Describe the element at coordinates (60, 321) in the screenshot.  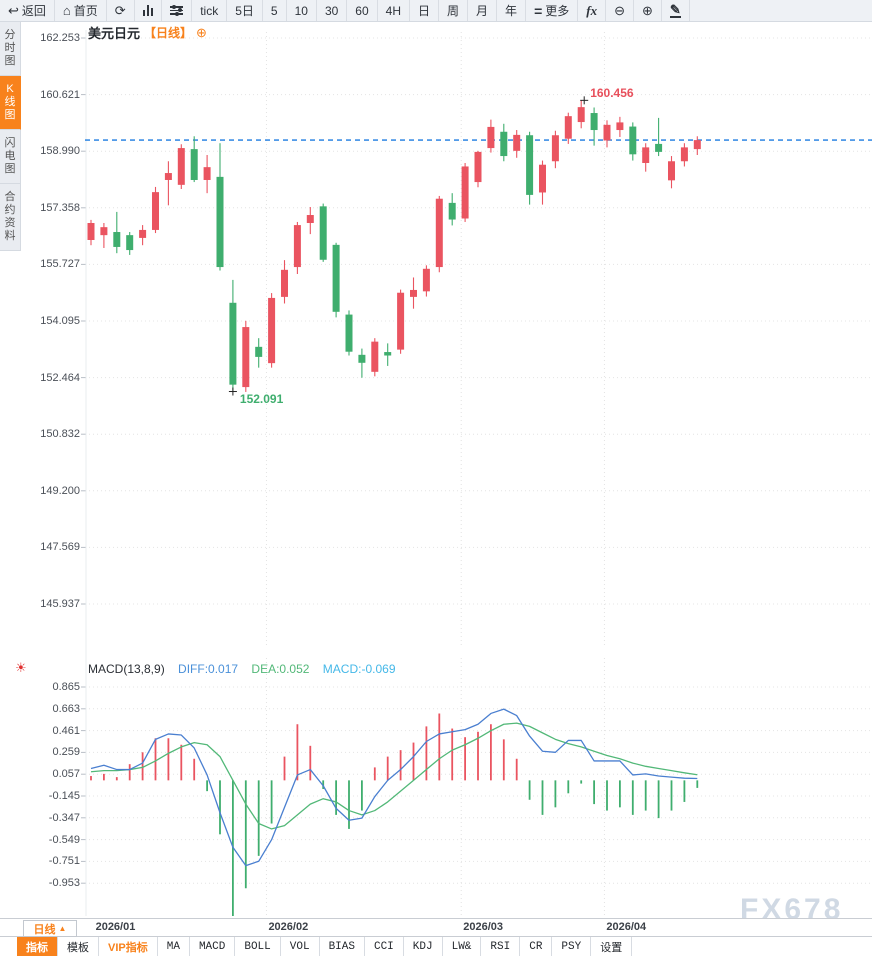
I see `price-axis-label: 154.095` at that location.